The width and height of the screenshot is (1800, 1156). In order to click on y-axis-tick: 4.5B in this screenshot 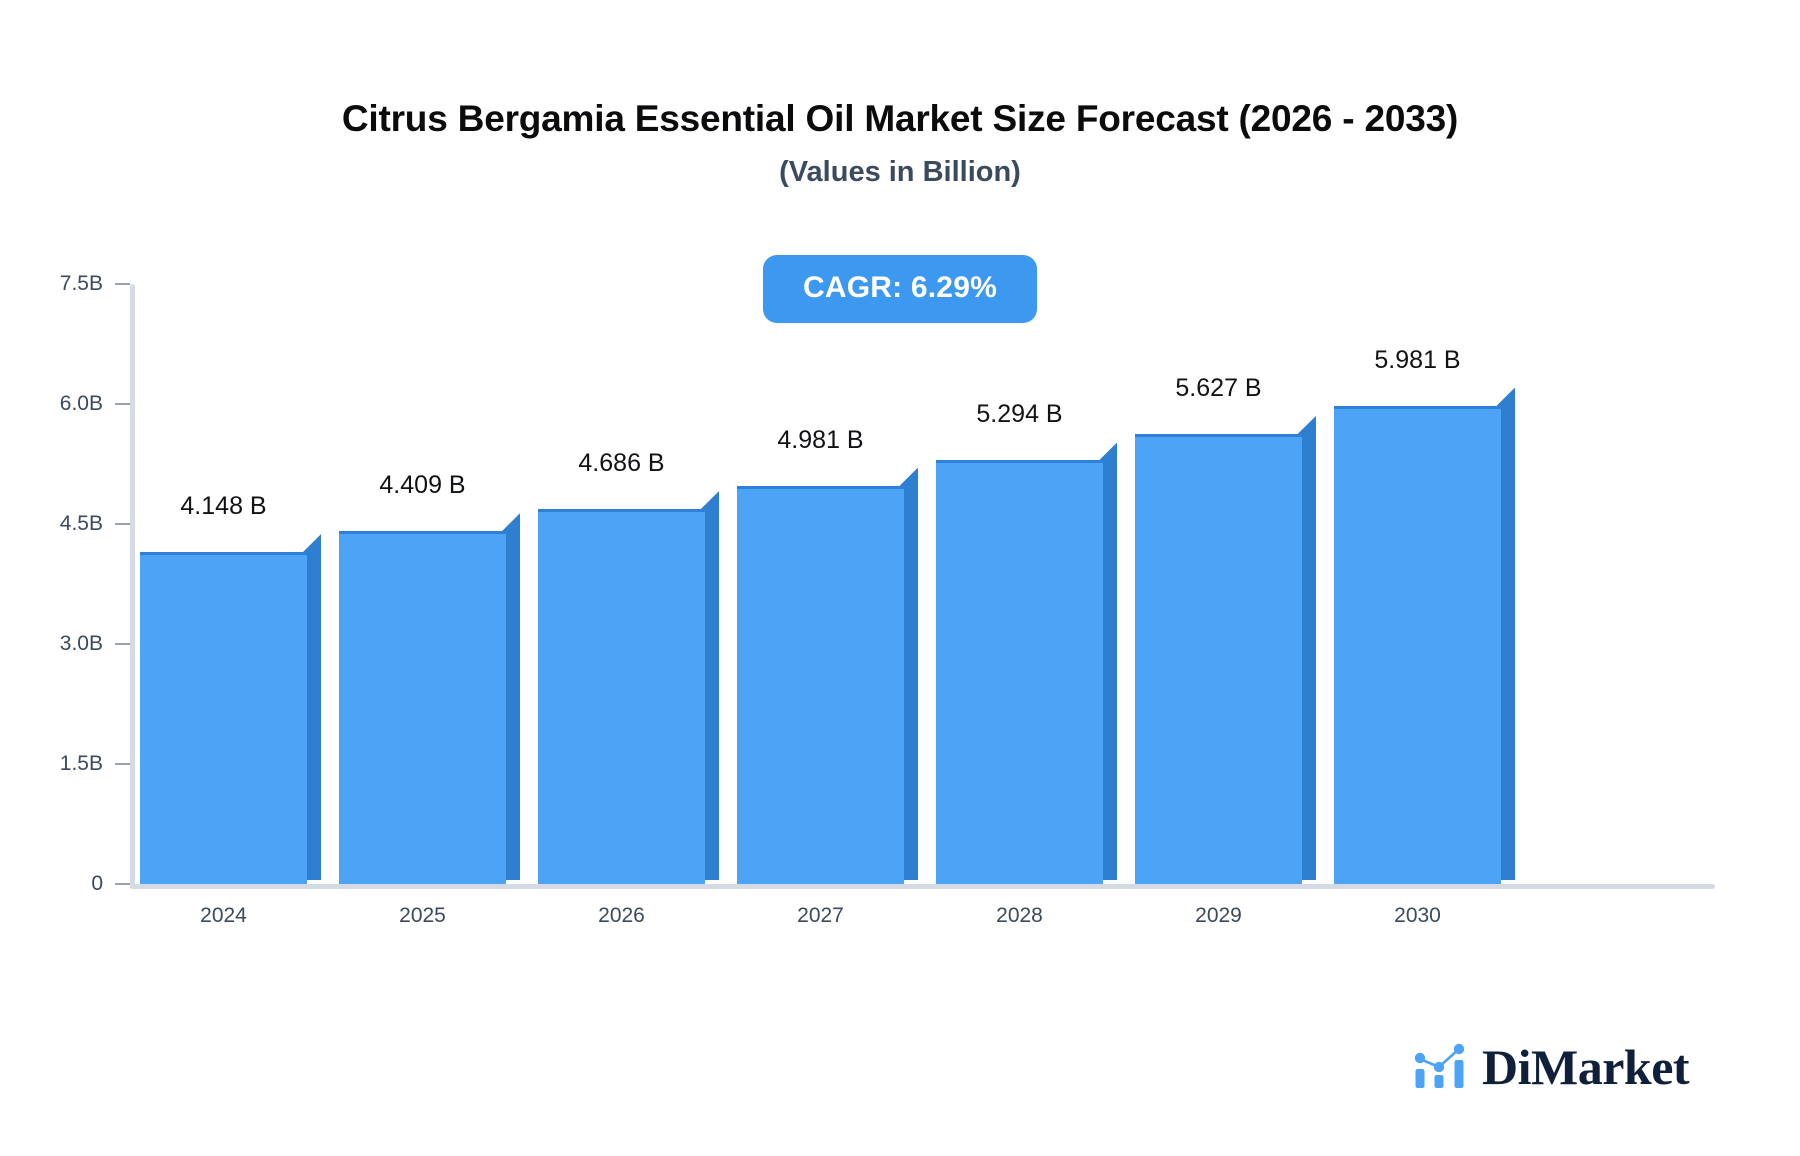, I will do `click(94, 523)`.